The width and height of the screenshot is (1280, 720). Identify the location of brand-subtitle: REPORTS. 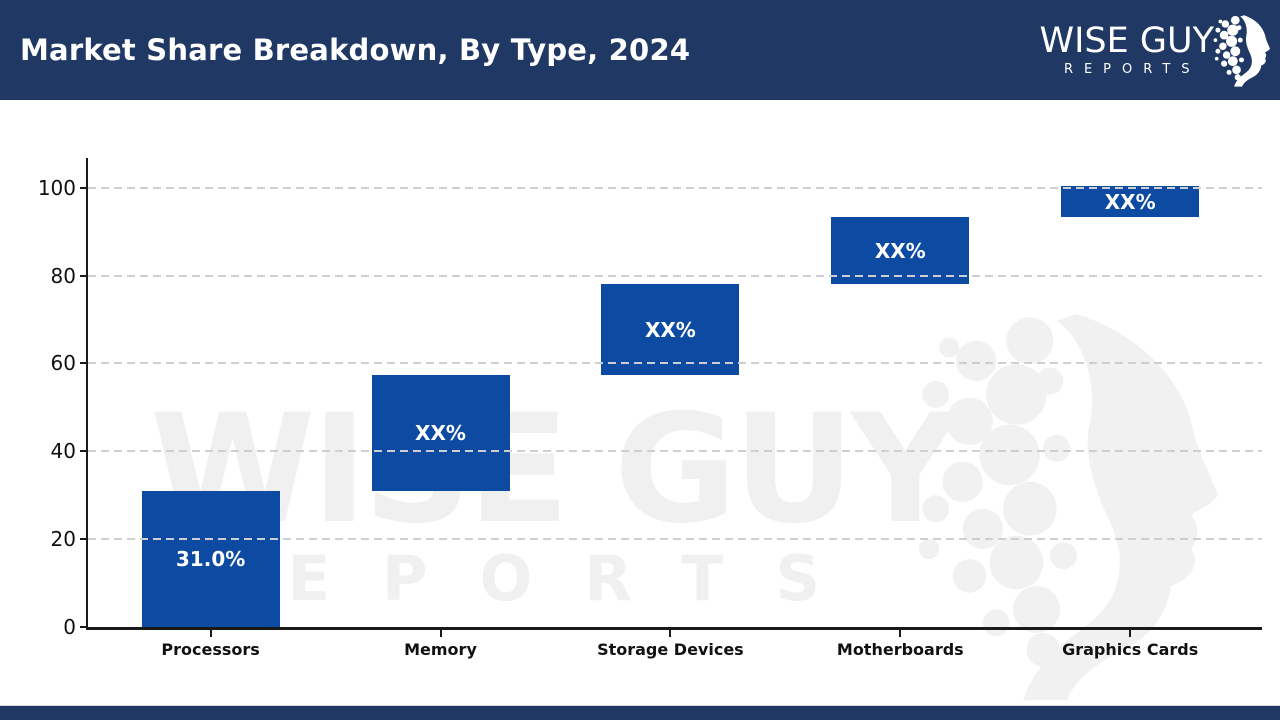
(1132, 69).